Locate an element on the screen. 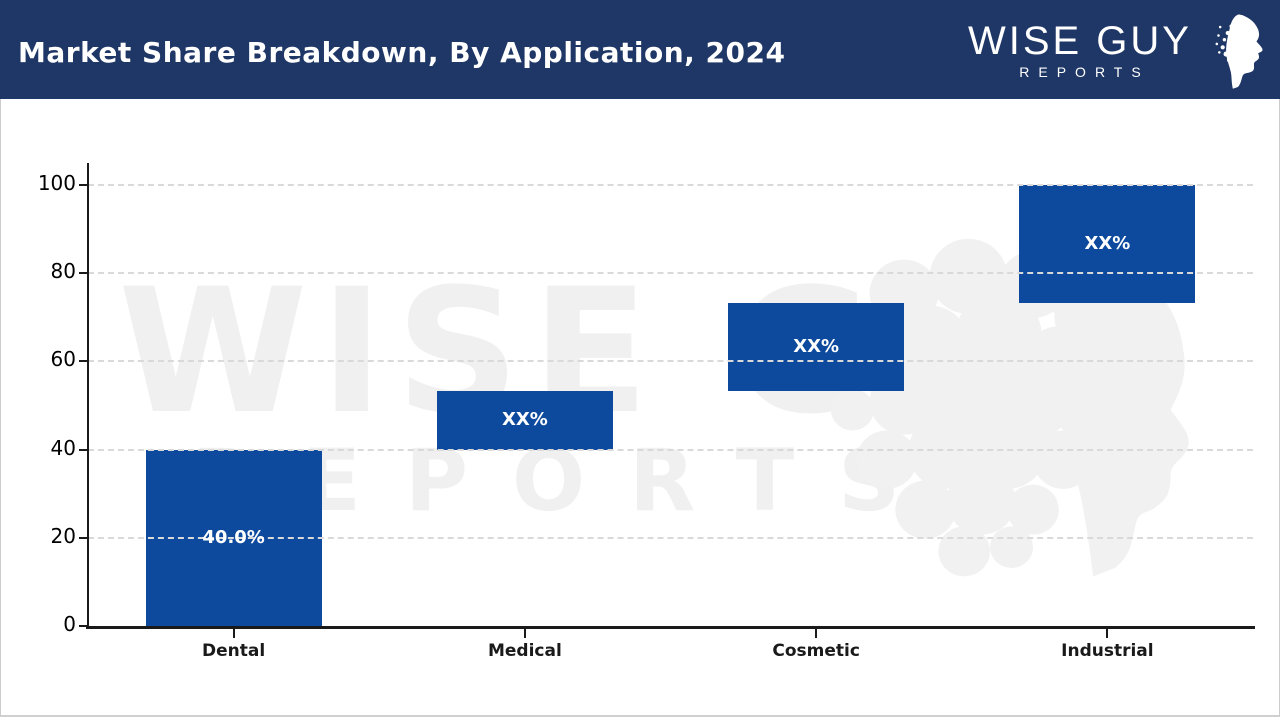  bar-medical is located at coordinates (524, 420).